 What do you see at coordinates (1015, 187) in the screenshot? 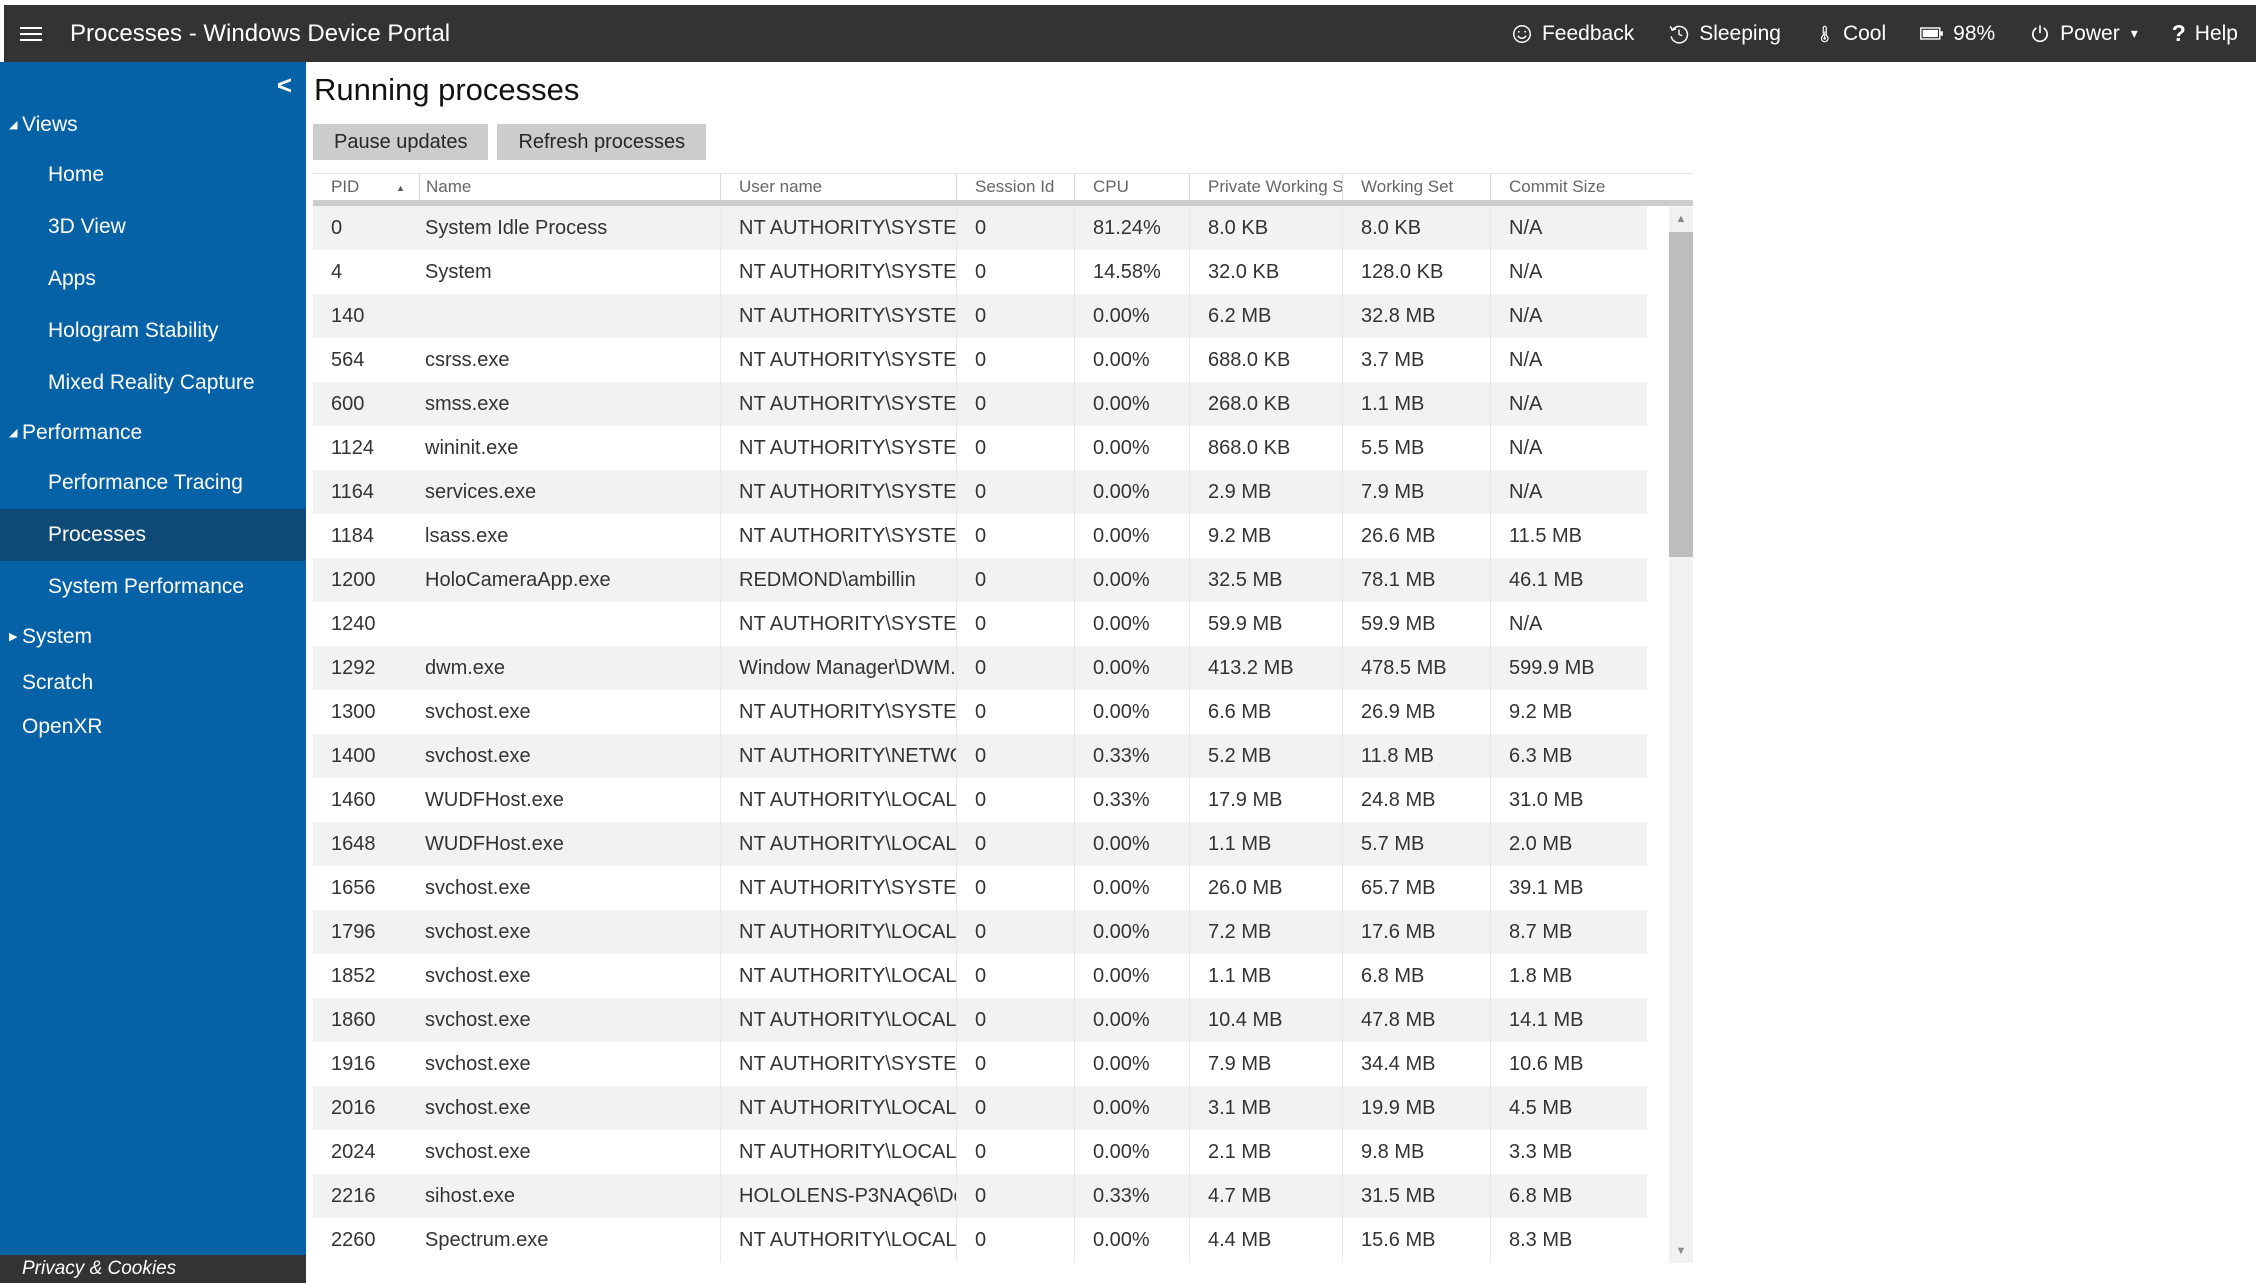
I see `column-header-session-id: Session Id` at bounding box center [1015, 187].